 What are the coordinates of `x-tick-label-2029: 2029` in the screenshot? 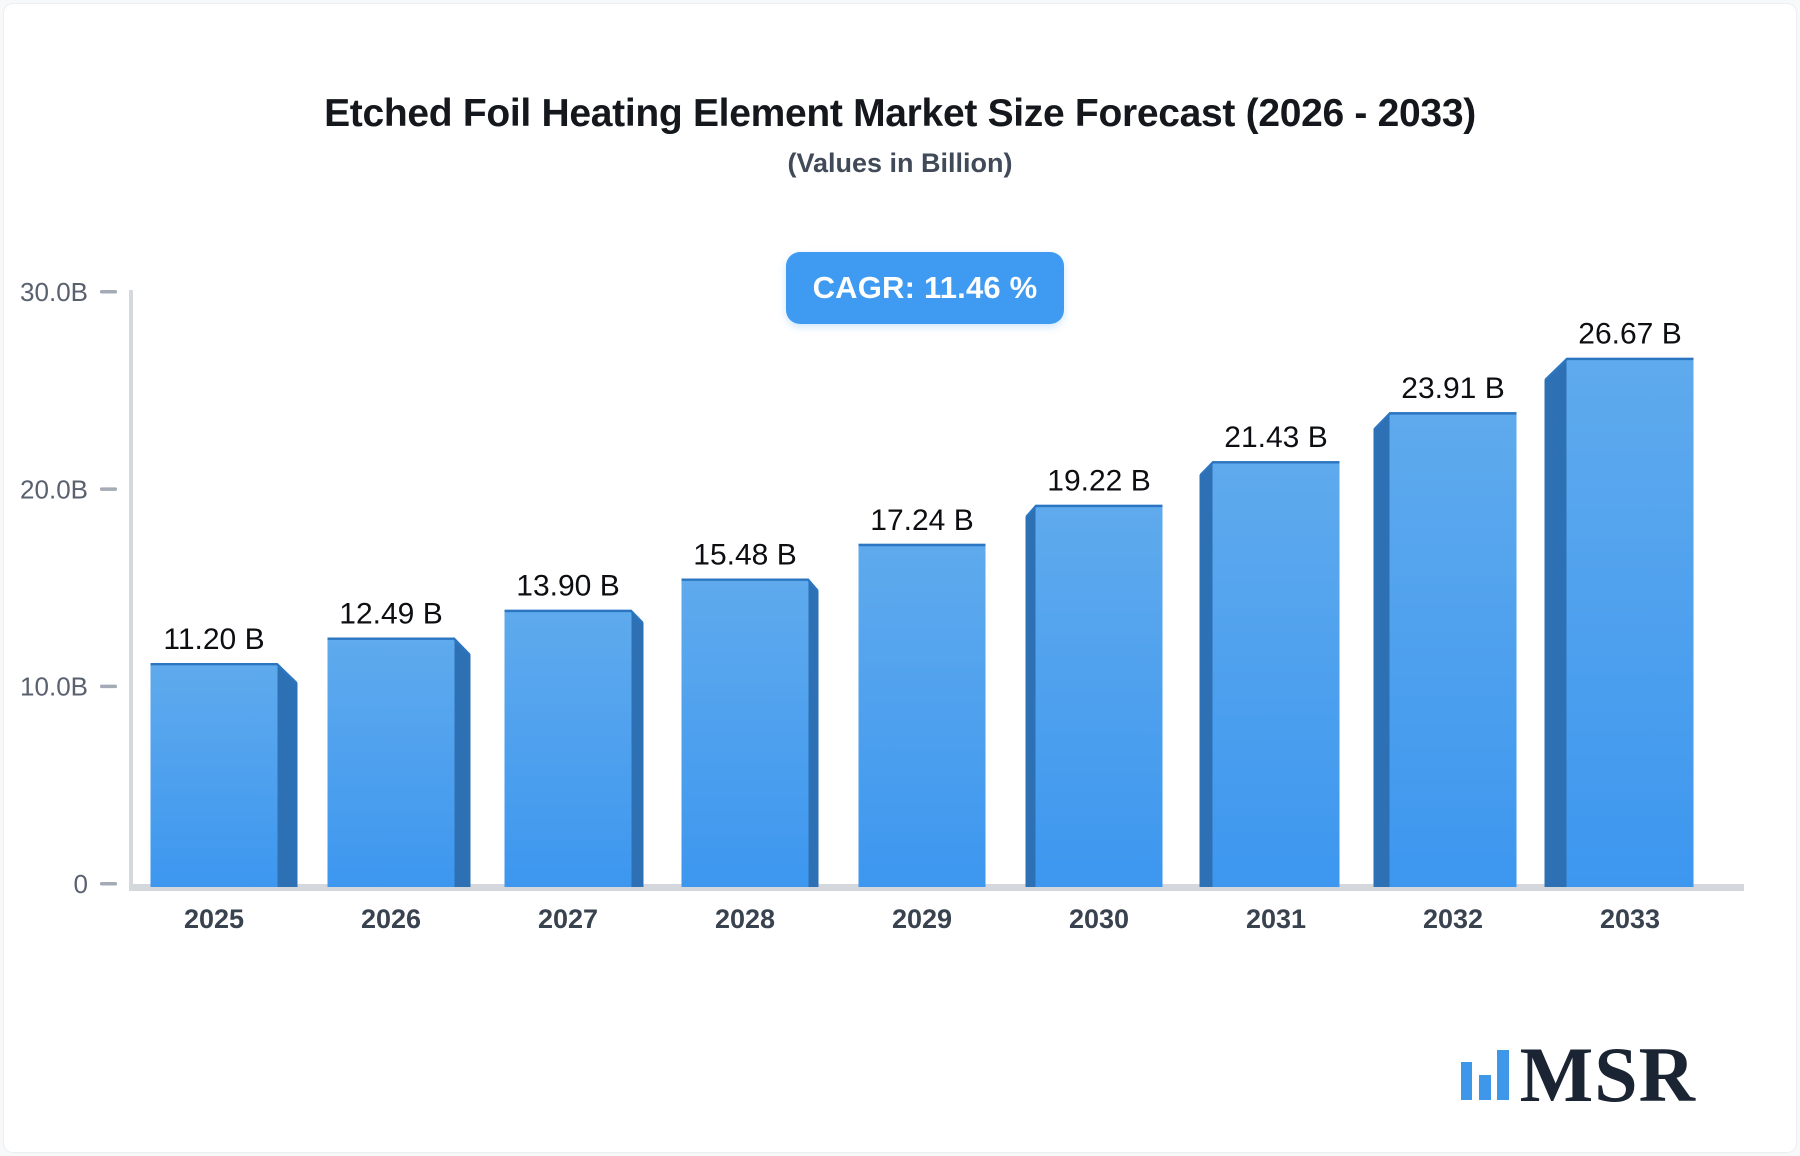 It's located at (922, 919).